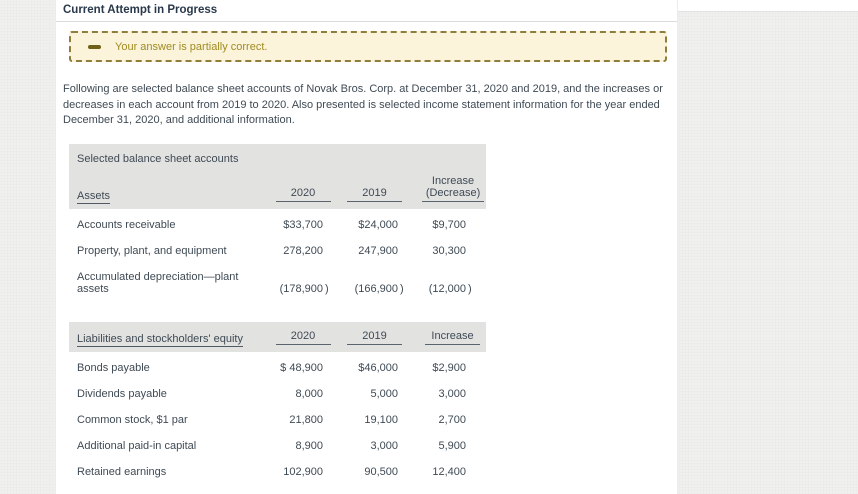 The width and height of the screenshot is (858, 494). I want to click on value-increase: $9,700, so click(449, 224).